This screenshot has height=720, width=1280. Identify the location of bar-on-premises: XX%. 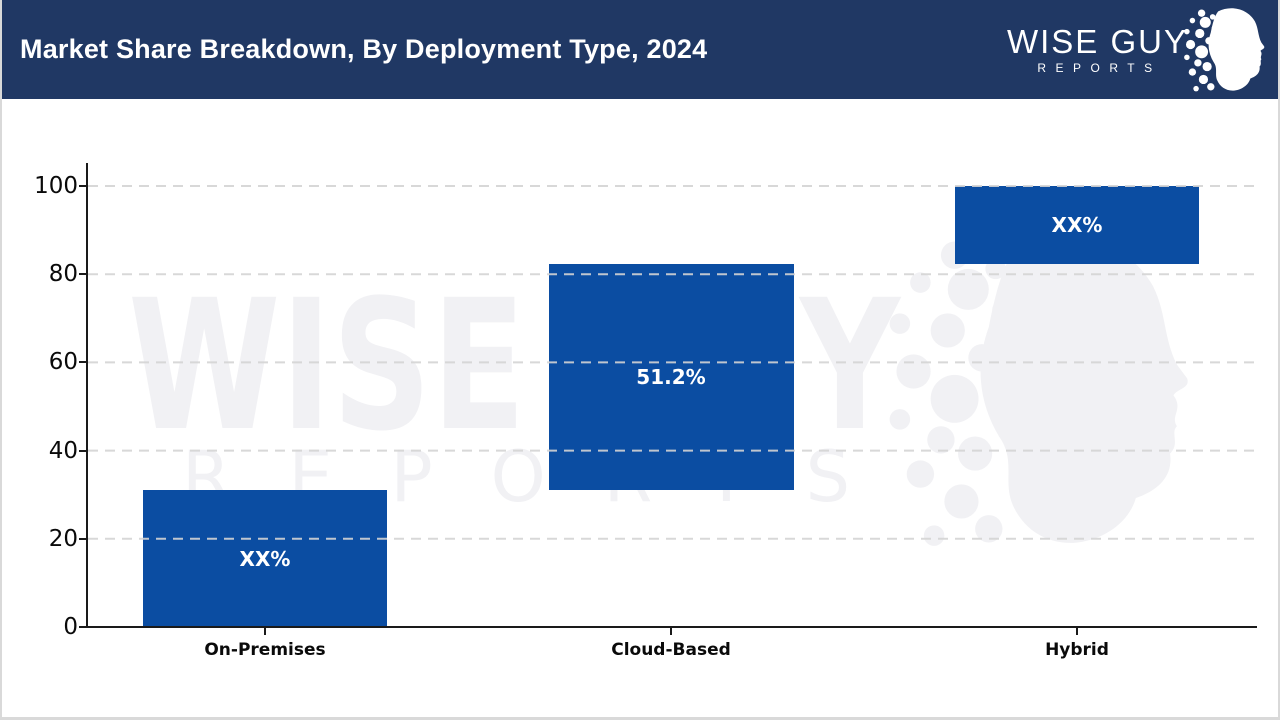
(265, 558).